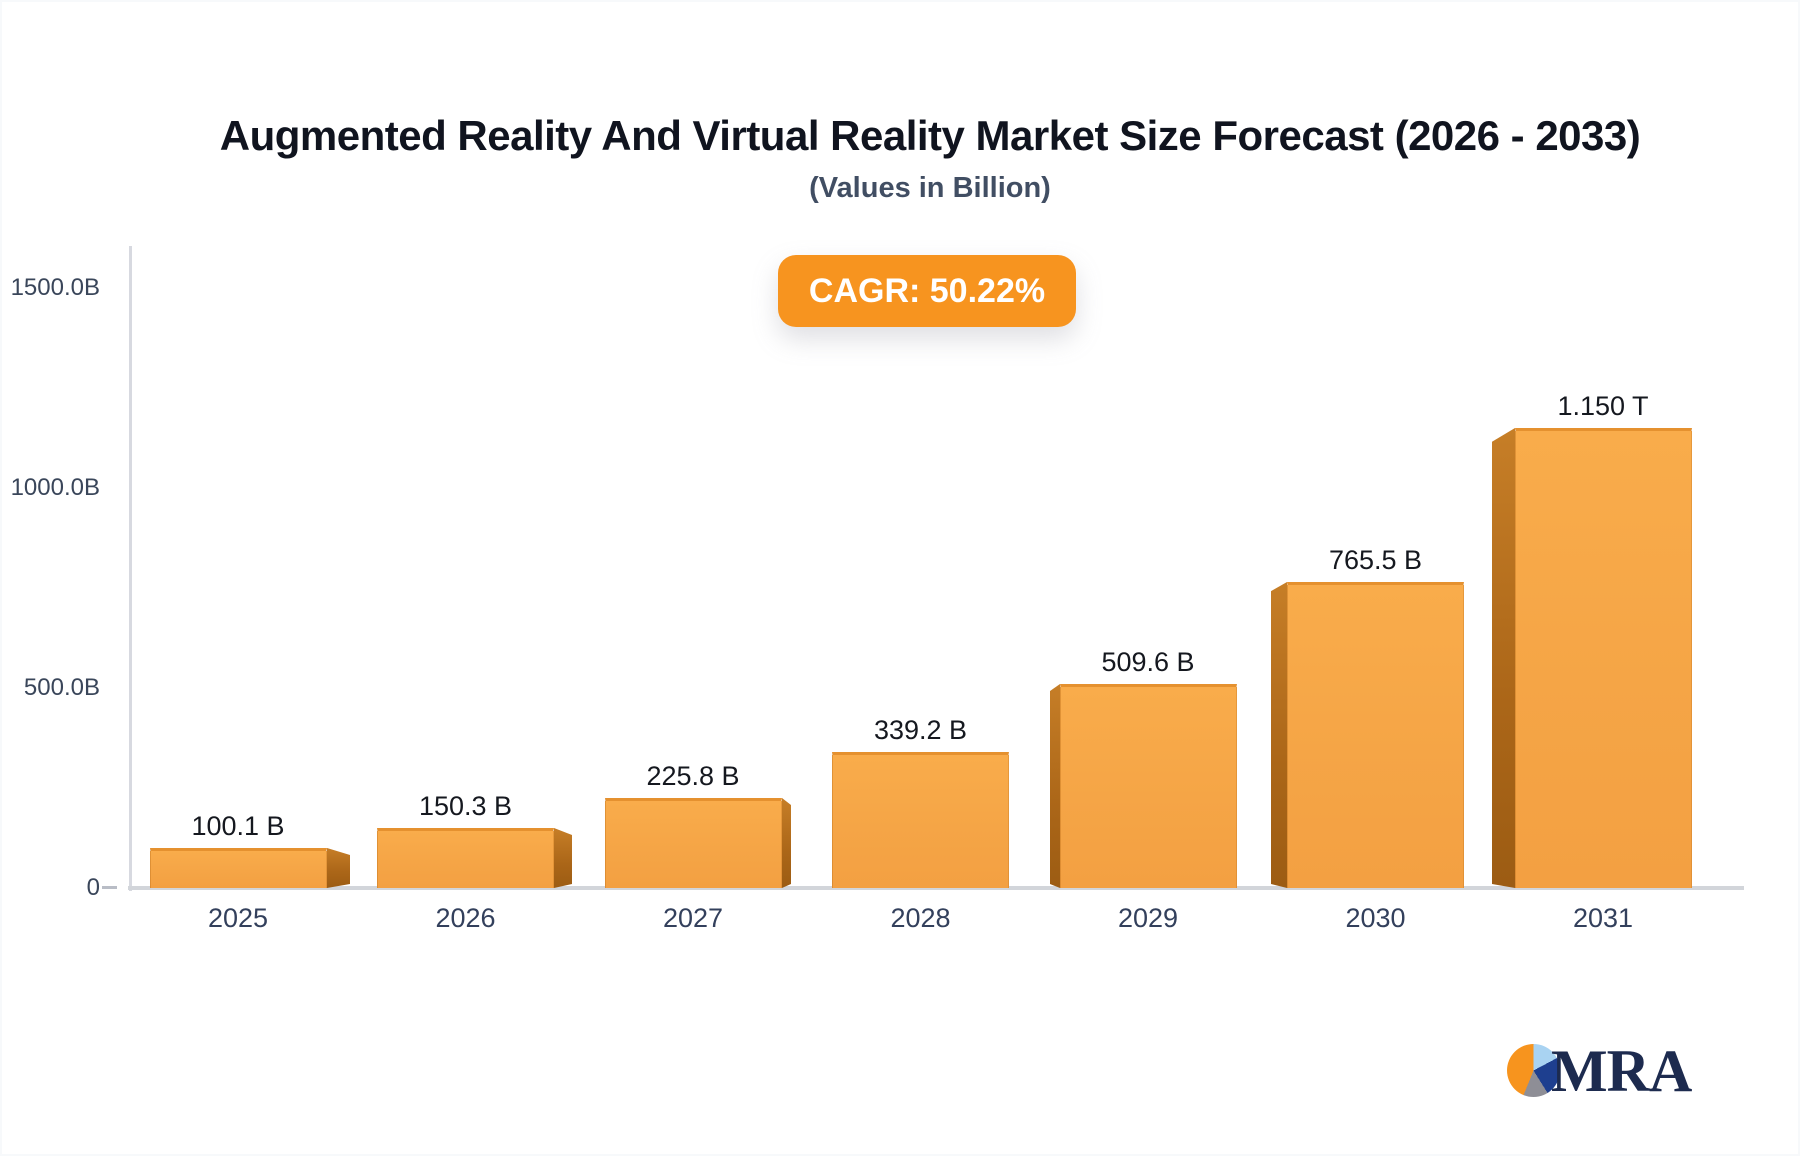  What do you see at coordinates (1375, 560) in the screenshot?
I see `bar-value-label: 765.5 B` at bounding box center [1375, 560].